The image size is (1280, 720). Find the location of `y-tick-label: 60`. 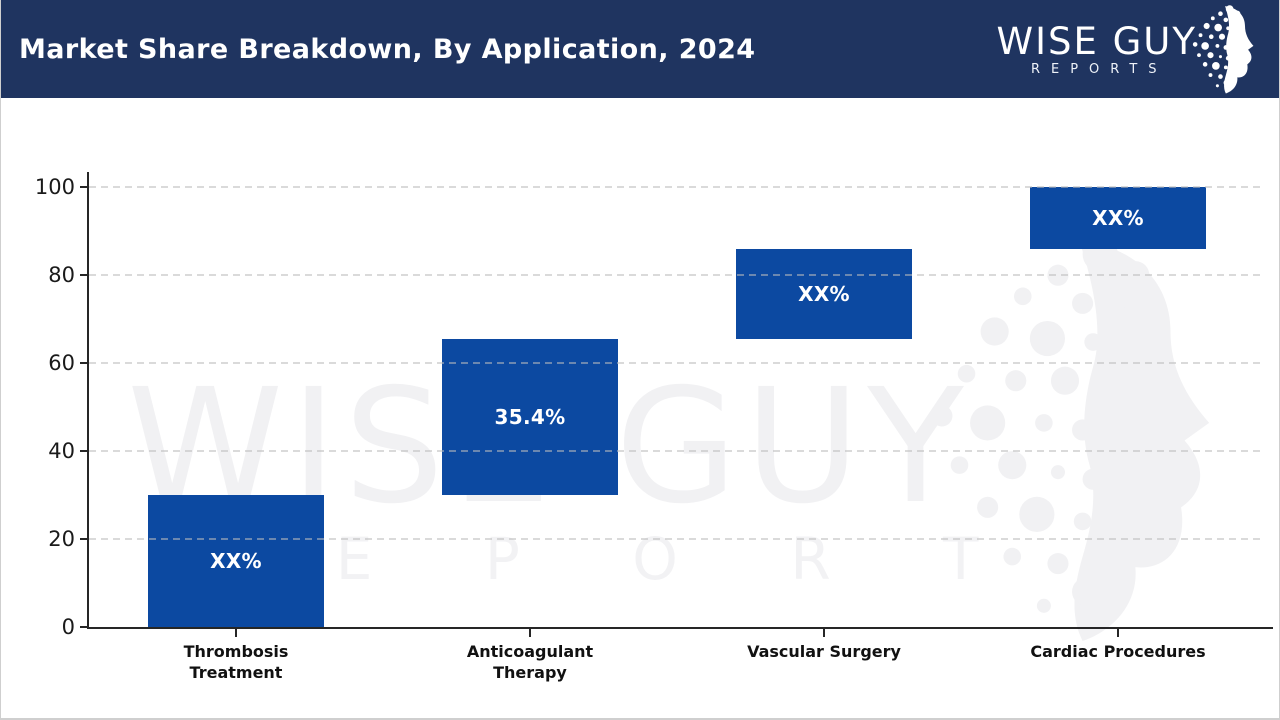

y-tick-label: 60 is located at coordinates (61, 363).